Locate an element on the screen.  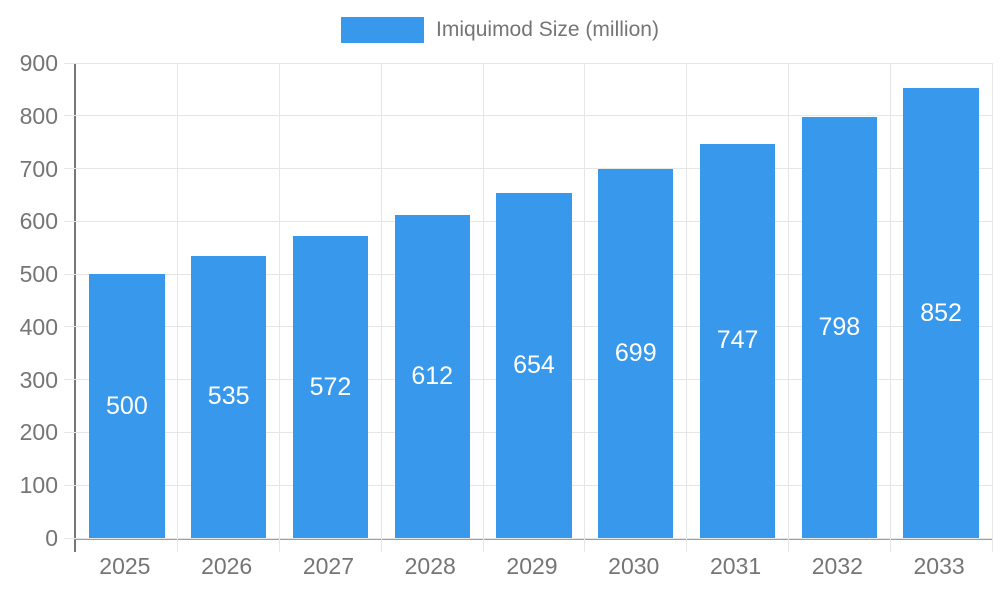
bar-value-label: 535 is located at coordinates (228, 396).